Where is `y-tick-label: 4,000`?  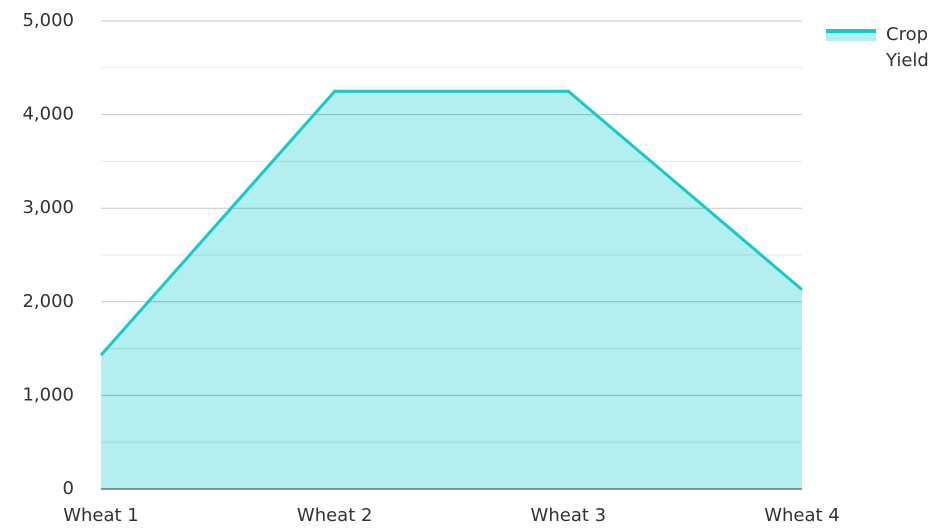 y-tick-label: 4,000 is located at coordinates (48, 114).